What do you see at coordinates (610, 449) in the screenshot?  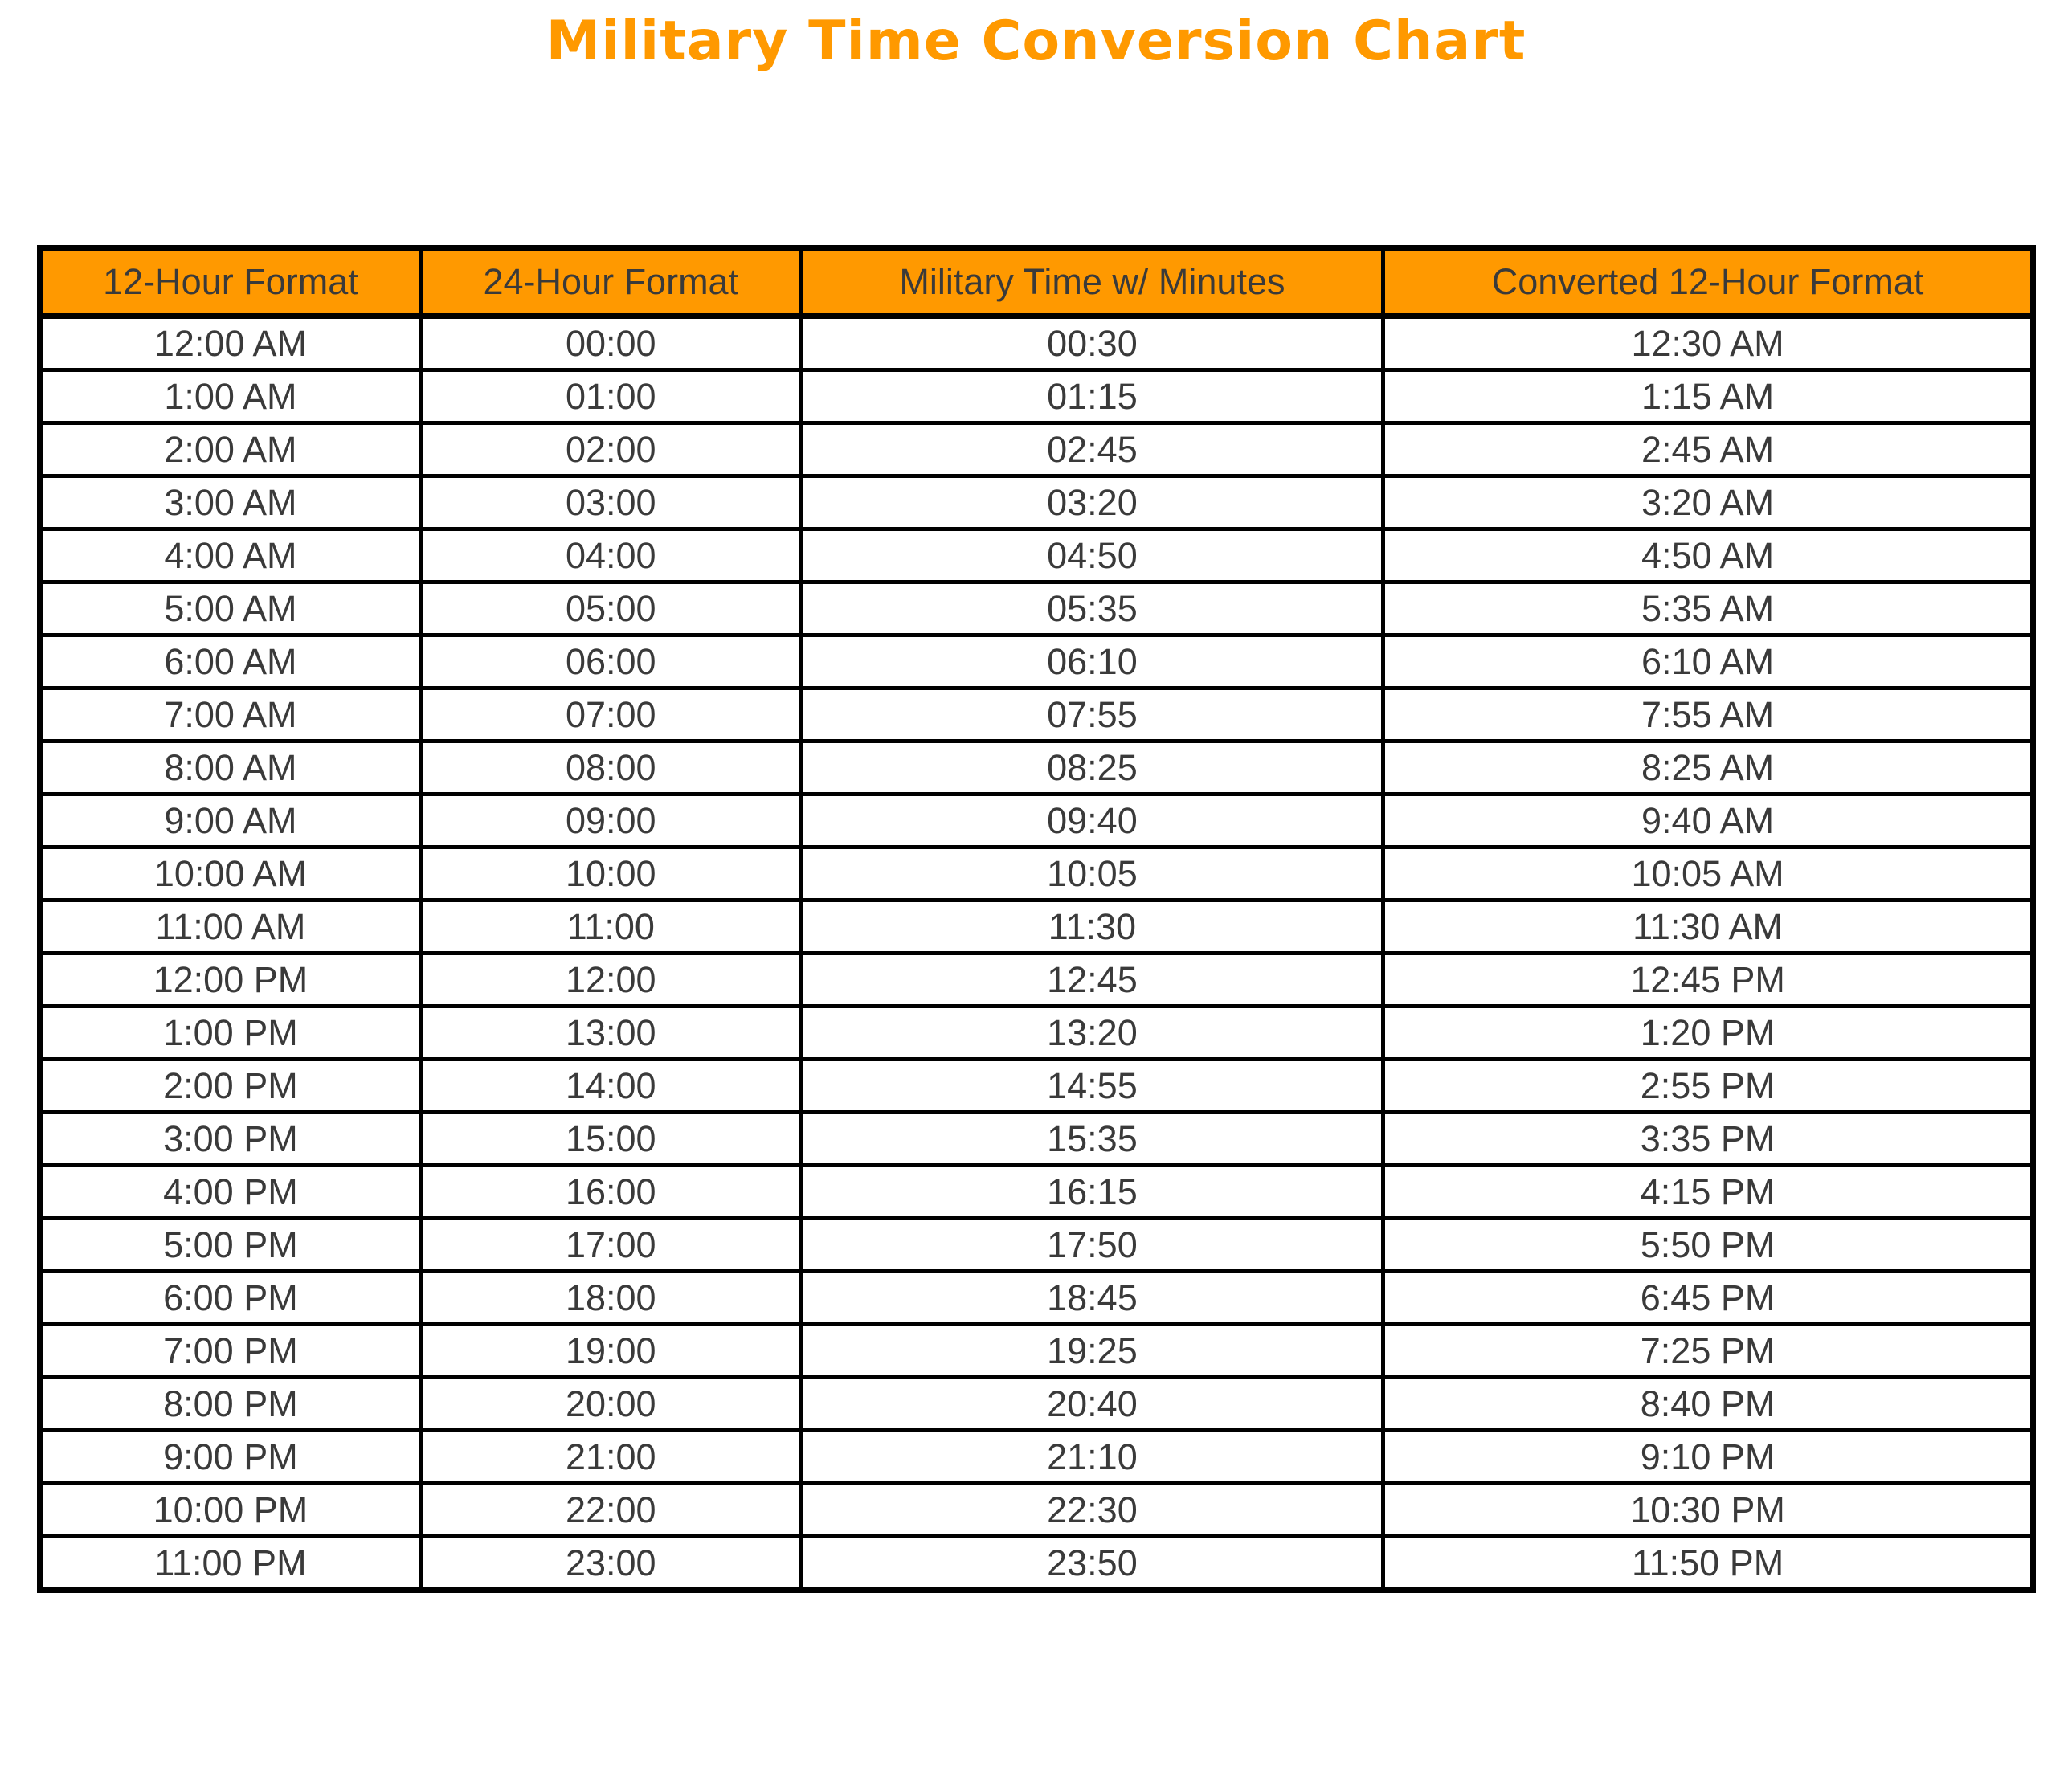 I see `table-cell: 02:00` at bounding box center [610, 449].